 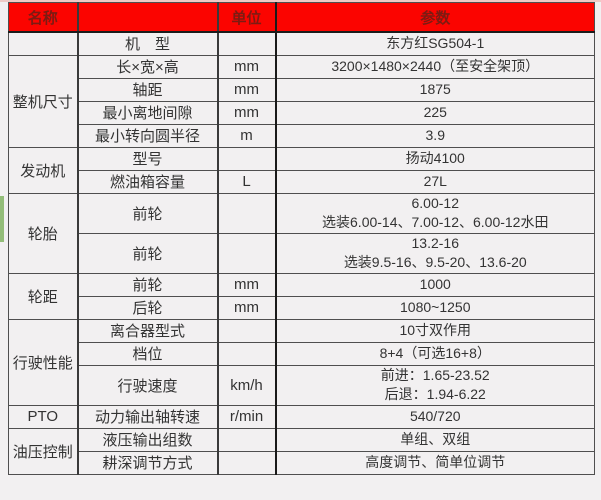 What do you see at coordinates (434, 385) in the screenshot?
I see `value-cell: 前进：1.65-23.52 后退：1.94-6.22` at bounding box center [434, 385].